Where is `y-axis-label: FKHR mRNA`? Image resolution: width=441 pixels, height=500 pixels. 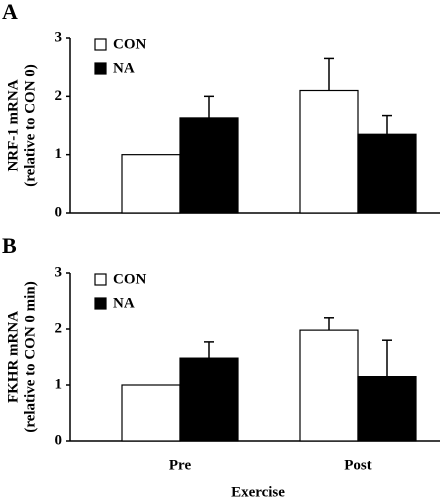 y-axis-label: FKHR mRNA is located at coordinates (13, 357).